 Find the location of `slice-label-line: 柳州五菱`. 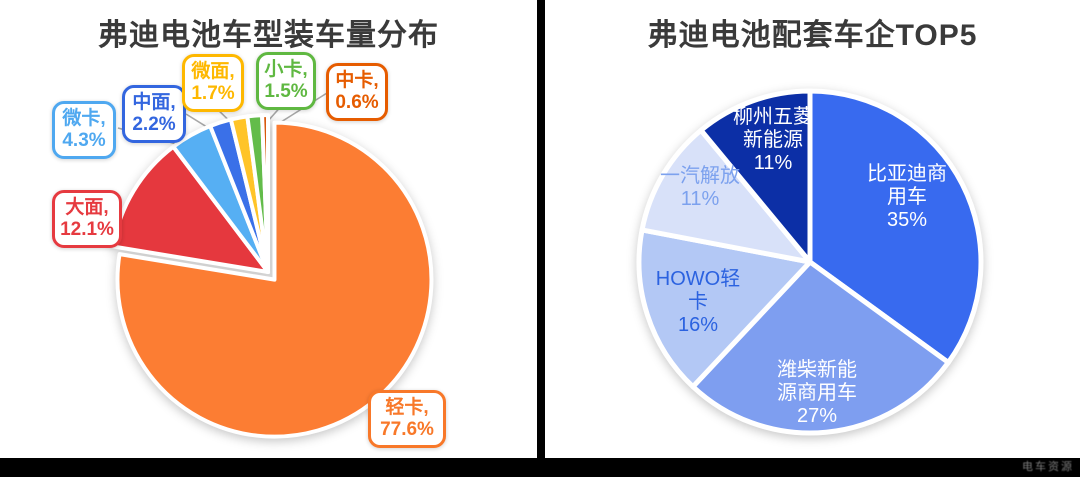

slice-label-line: 柳州五菱 is located at coordinates (773, 117).